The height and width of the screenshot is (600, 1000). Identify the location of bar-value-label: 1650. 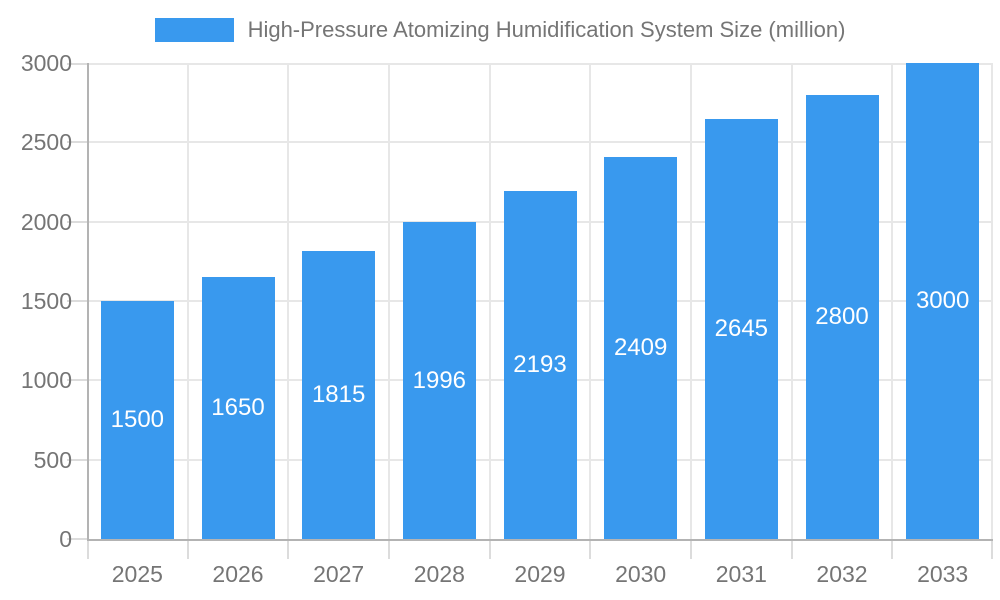
(238, 408).